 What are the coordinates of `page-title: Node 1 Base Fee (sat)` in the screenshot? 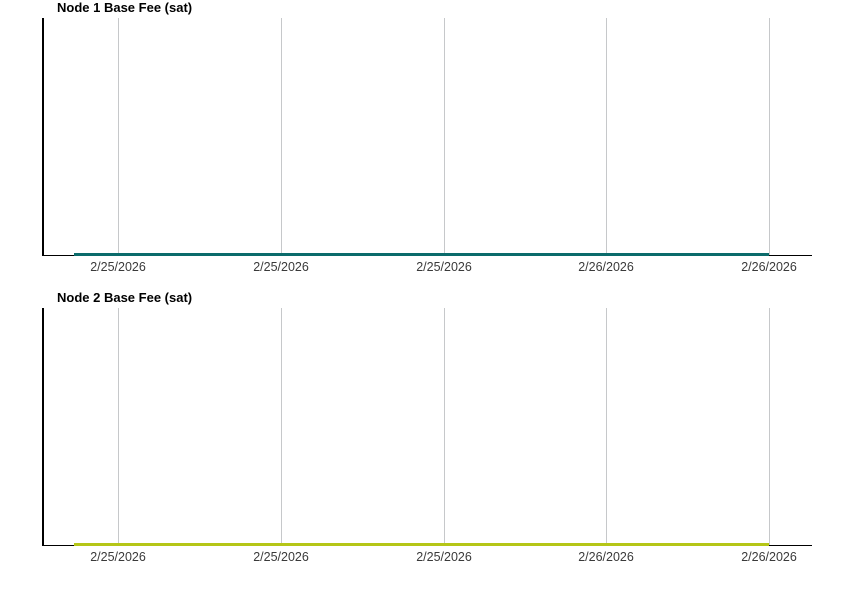 It's located at (125, 7).